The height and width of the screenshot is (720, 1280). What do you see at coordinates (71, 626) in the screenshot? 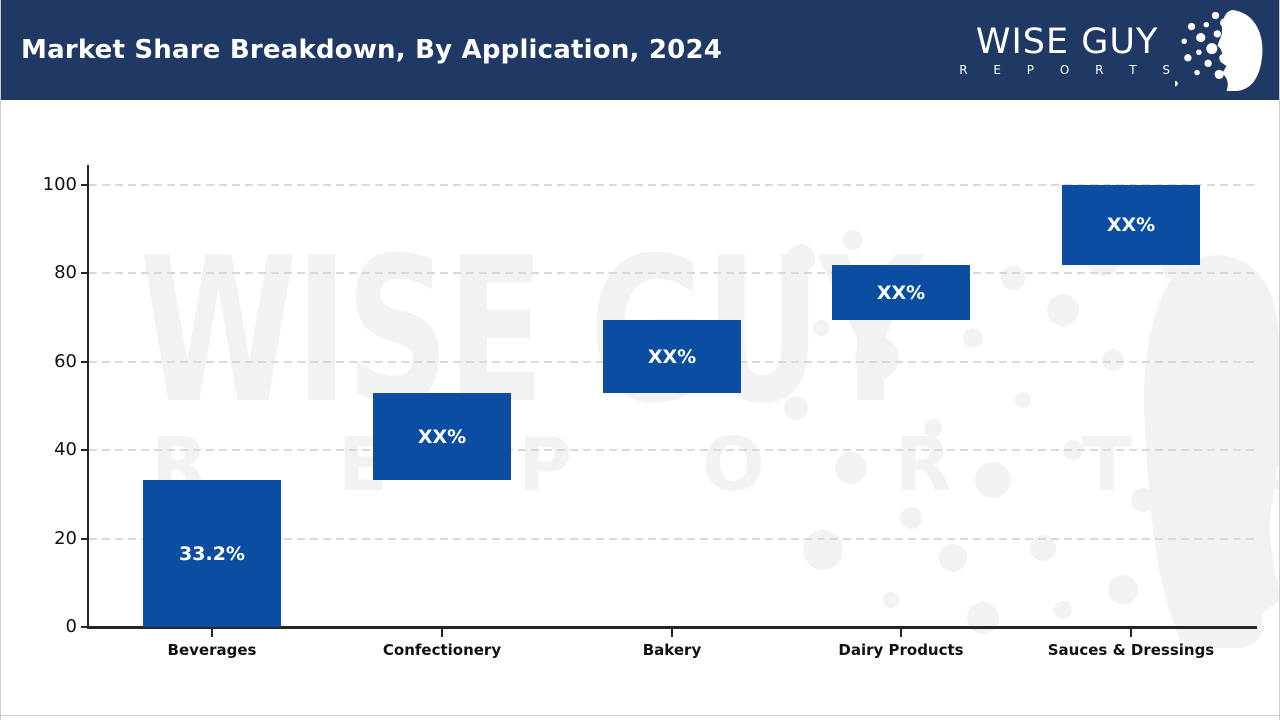
I see `y-tick-label-0: 0` at bounding box center [71, 626].